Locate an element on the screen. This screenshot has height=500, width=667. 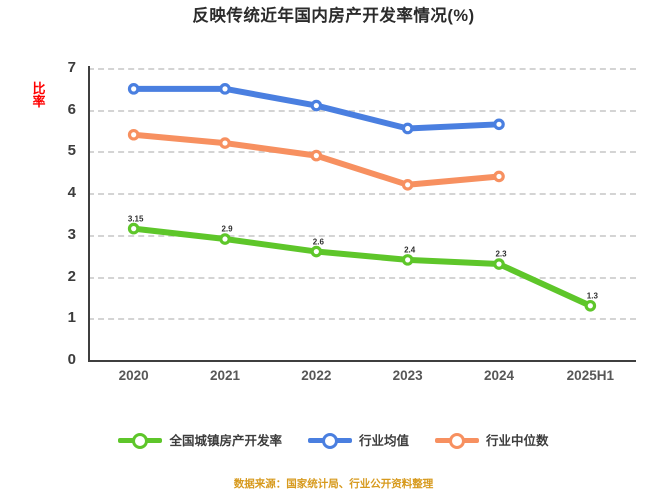
legend-item: 行业中位数 is located at coordinates (492, 439).